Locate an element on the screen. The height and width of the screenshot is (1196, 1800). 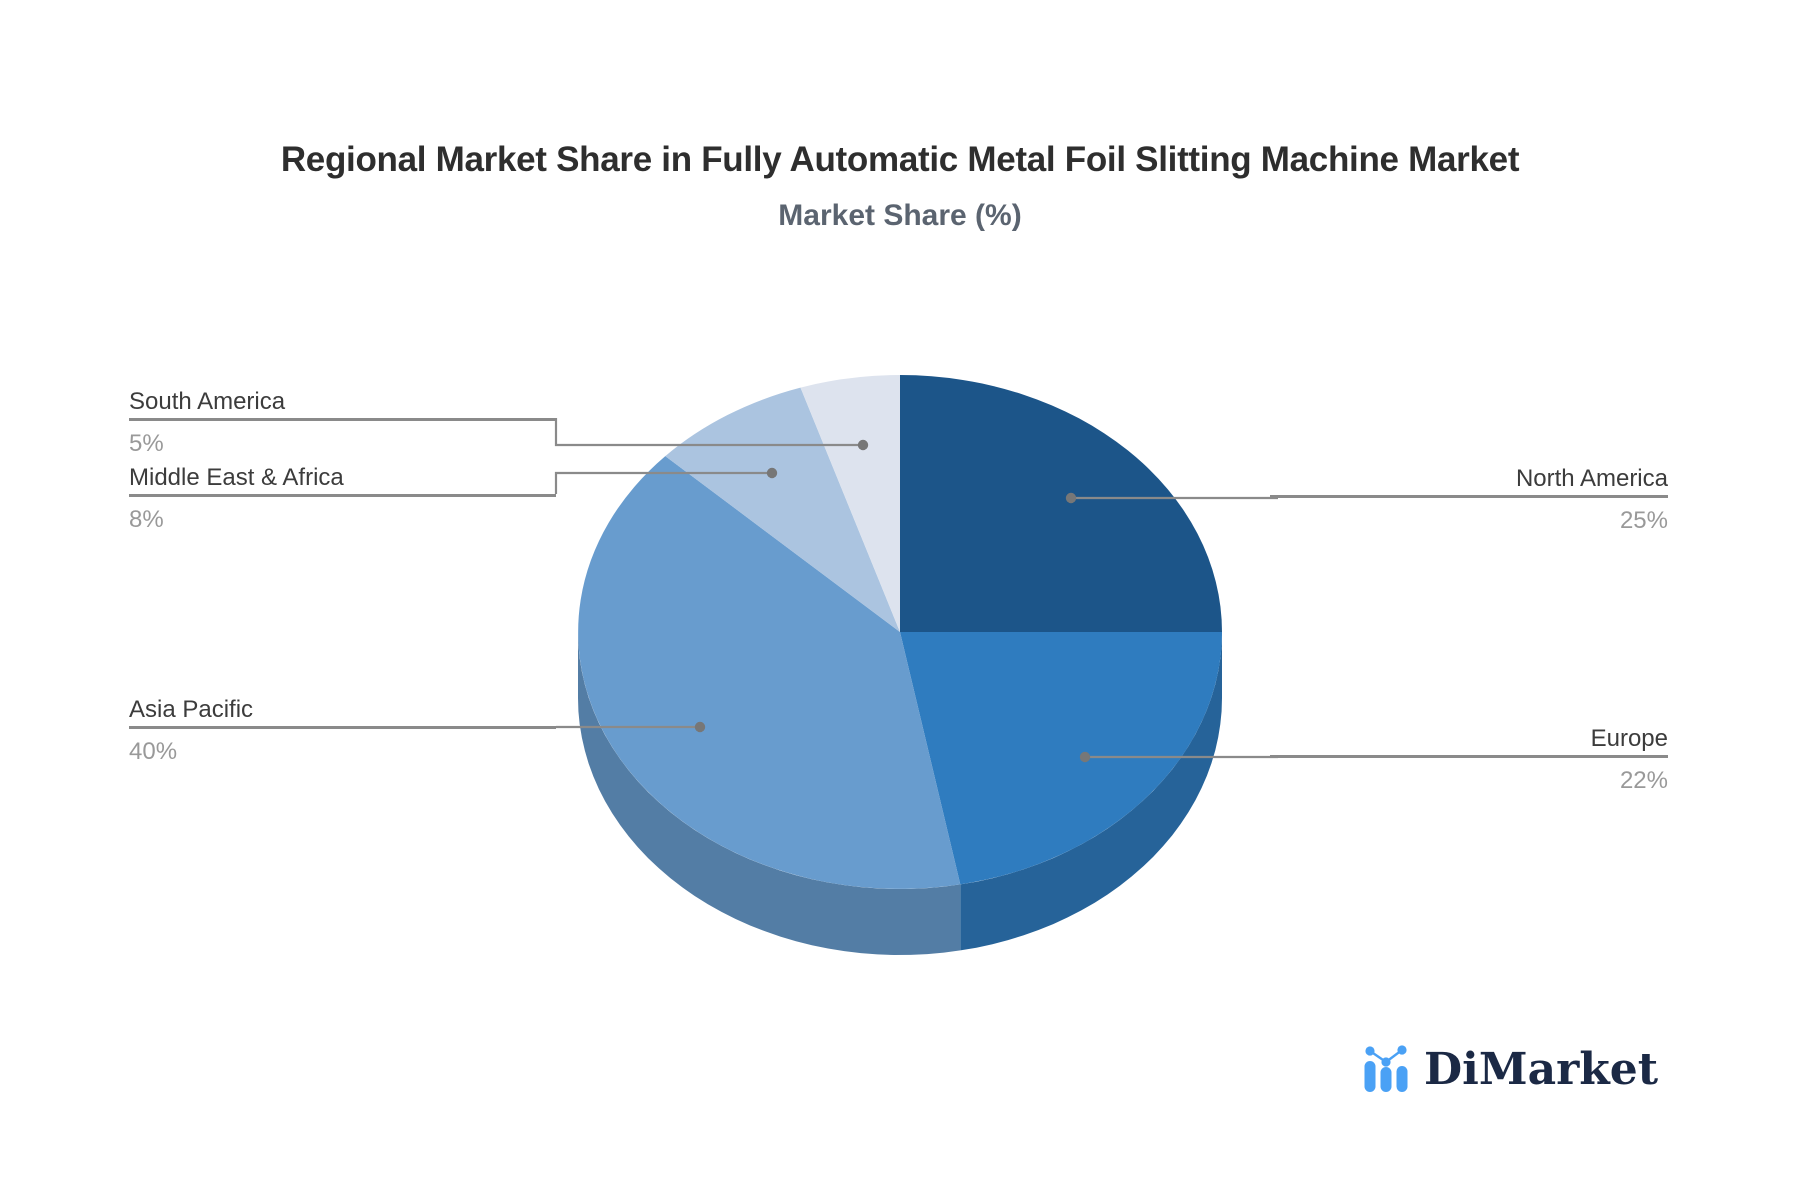
pie-slice-europe is located at coordinates (1061, 758).